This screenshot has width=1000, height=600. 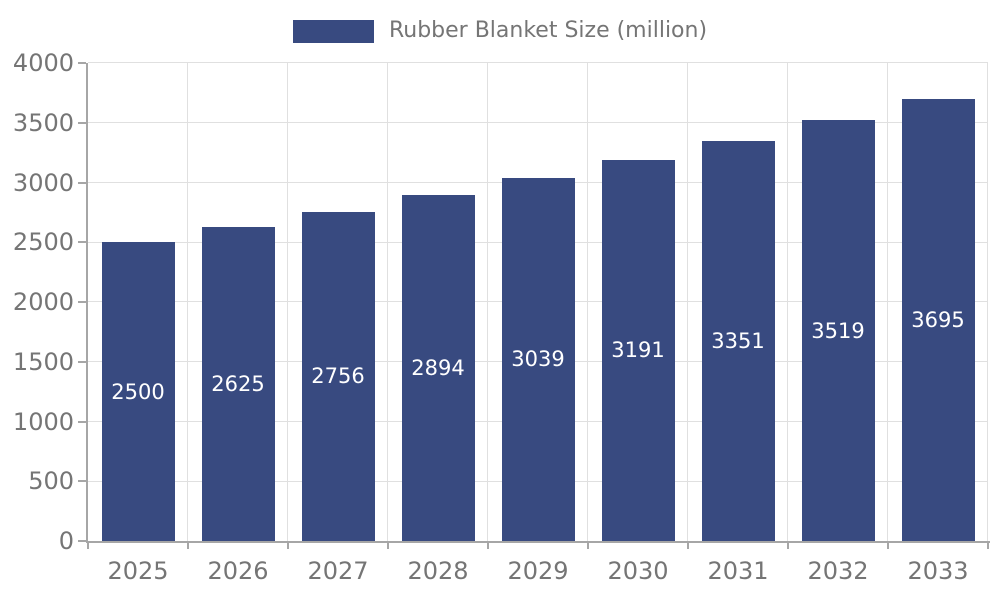 What do you see at coordinates (238, 571) in the screenshot?
I see `x-tick-label: 2026` at bounding box center [238, 571].